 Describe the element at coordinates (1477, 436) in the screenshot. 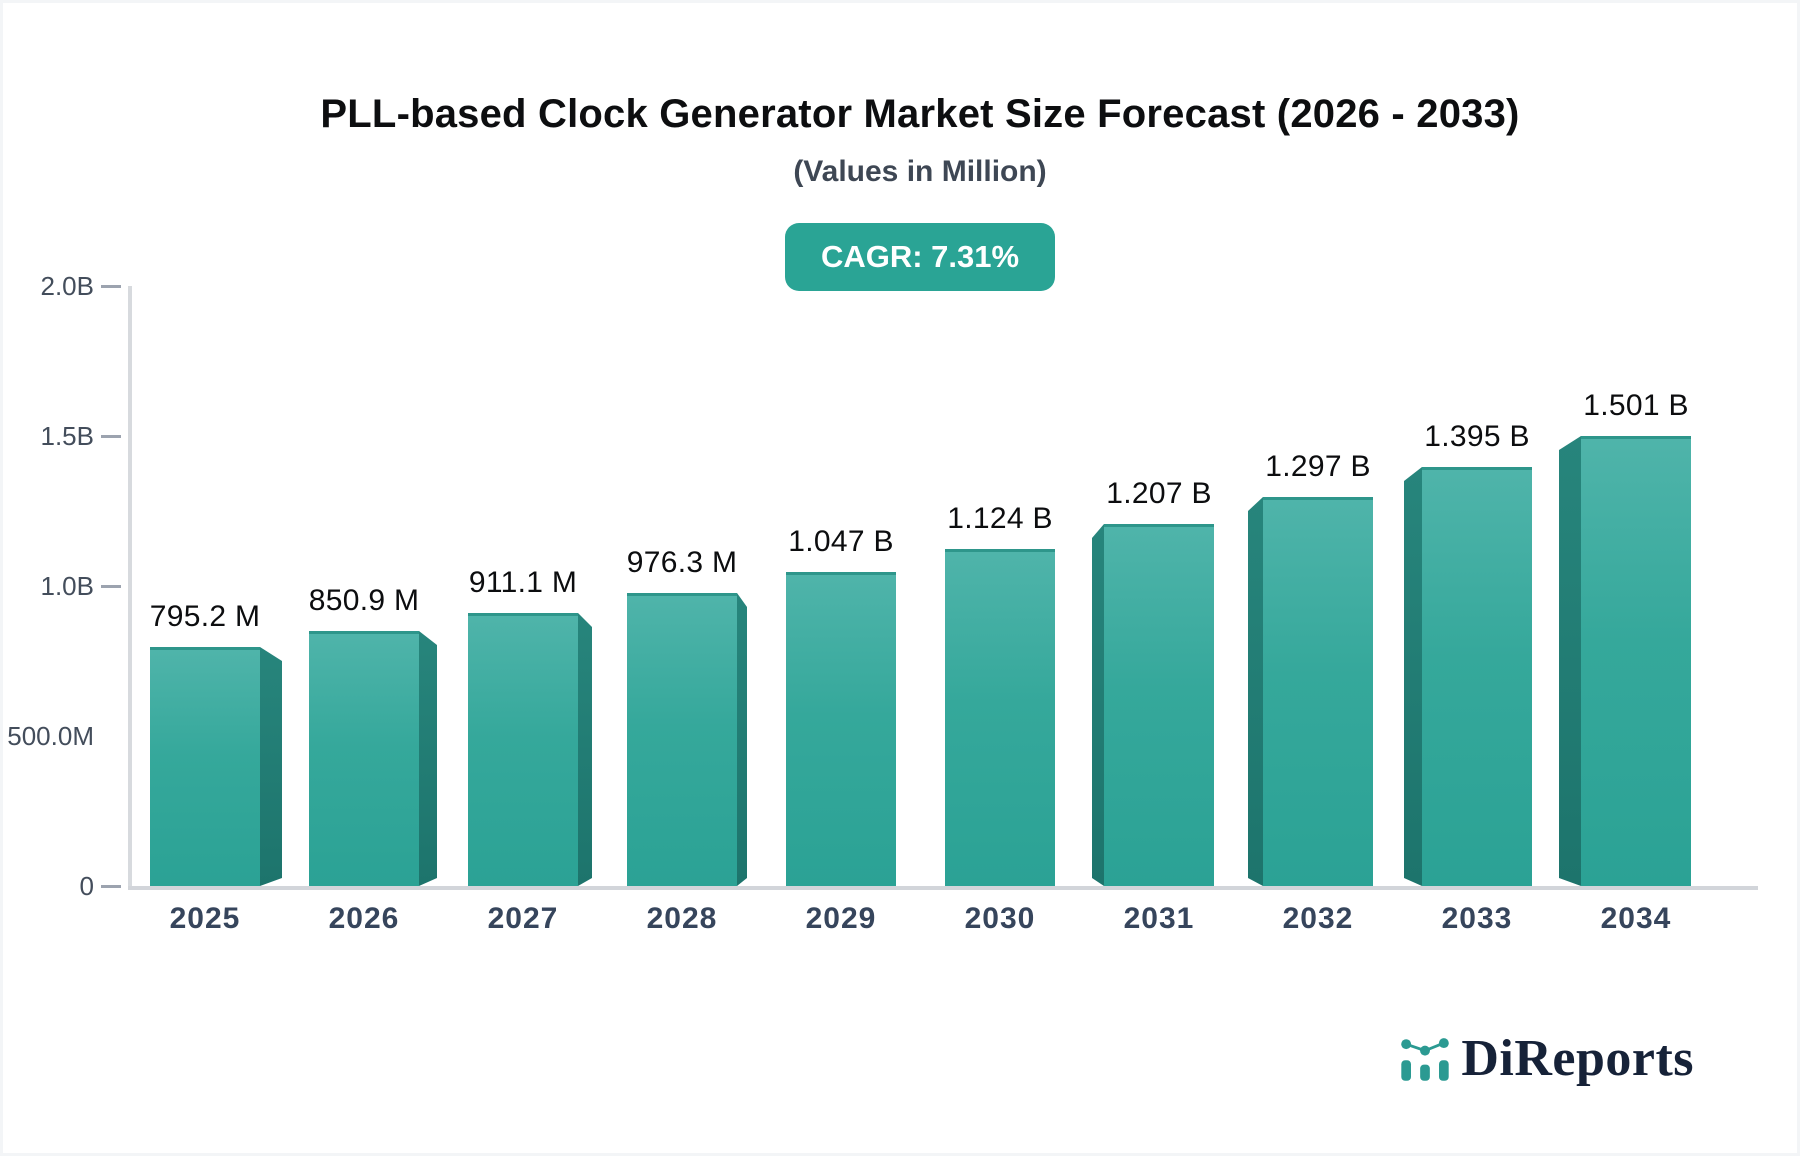

I see `bar-value-label: 1.395 B` at that location.